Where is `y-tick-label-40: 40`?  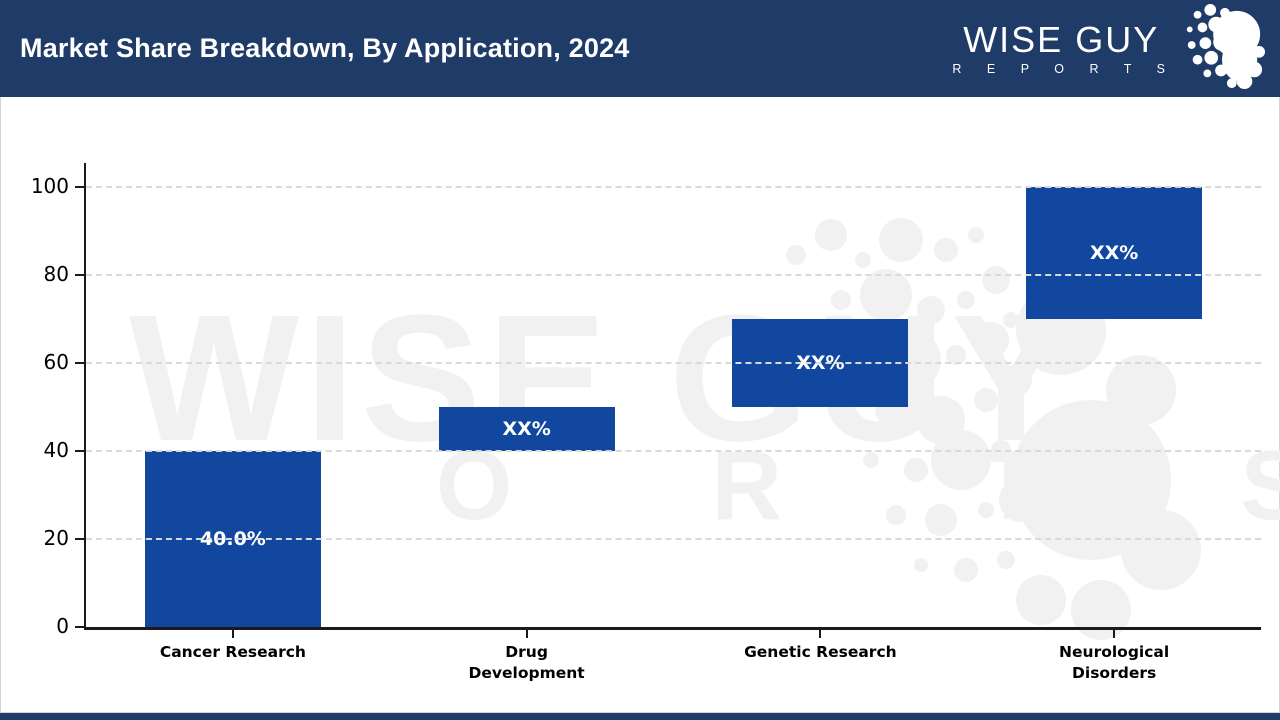
y-tick-label-40: 40 is located at coordinates (56, 450).